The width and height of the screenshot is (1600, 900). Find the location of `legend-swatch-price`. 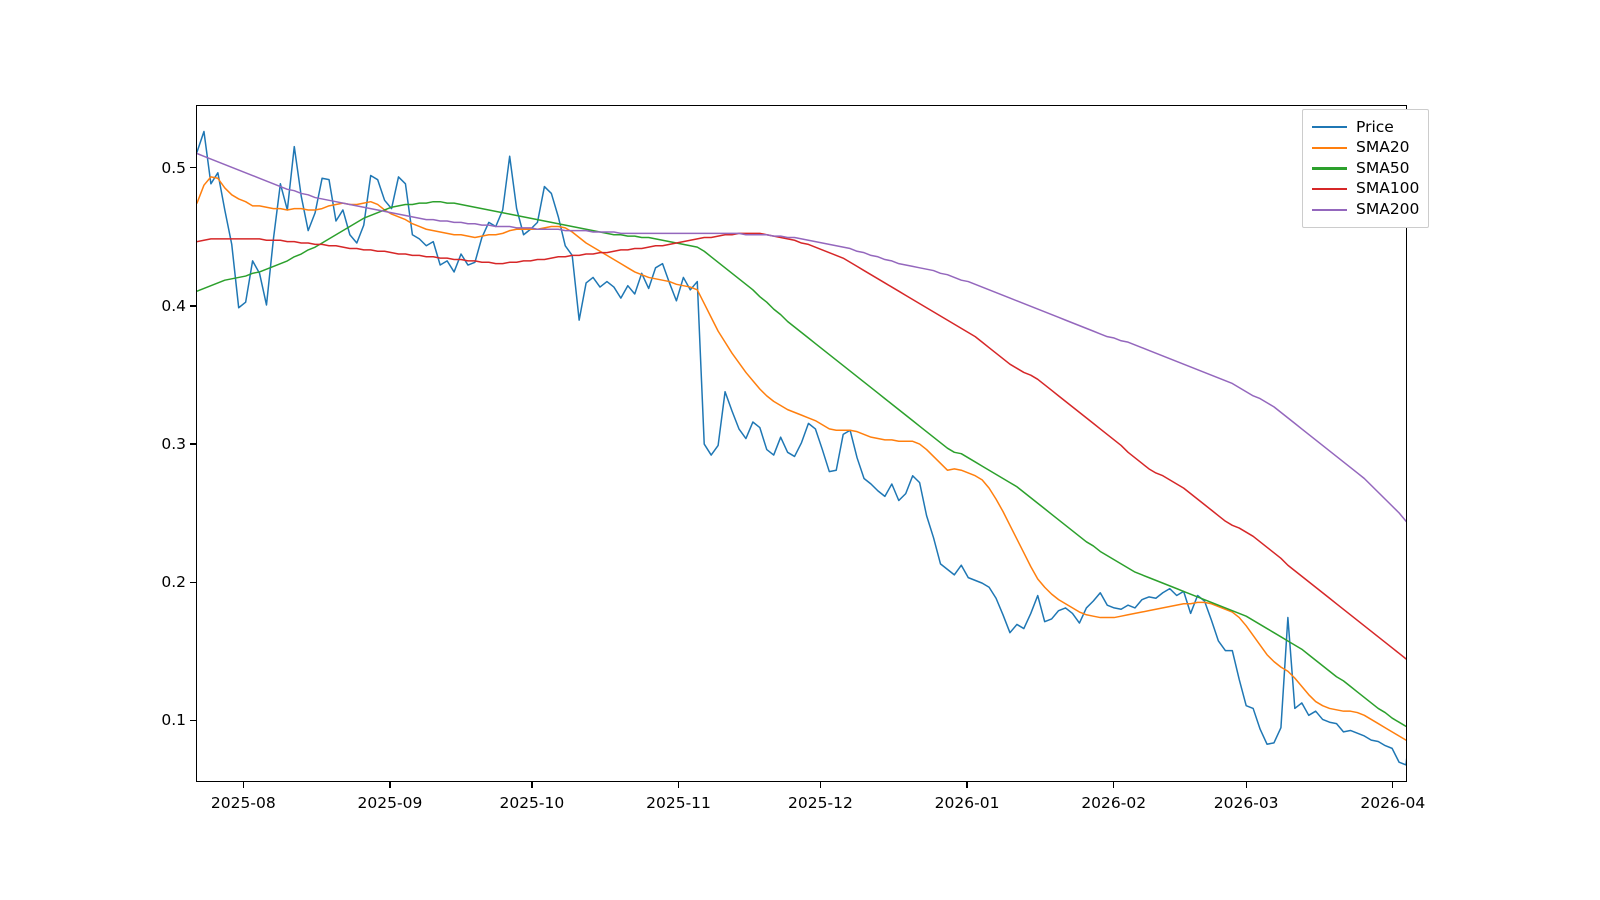

legend-swatch-price is located at coordinates (1329, 127).